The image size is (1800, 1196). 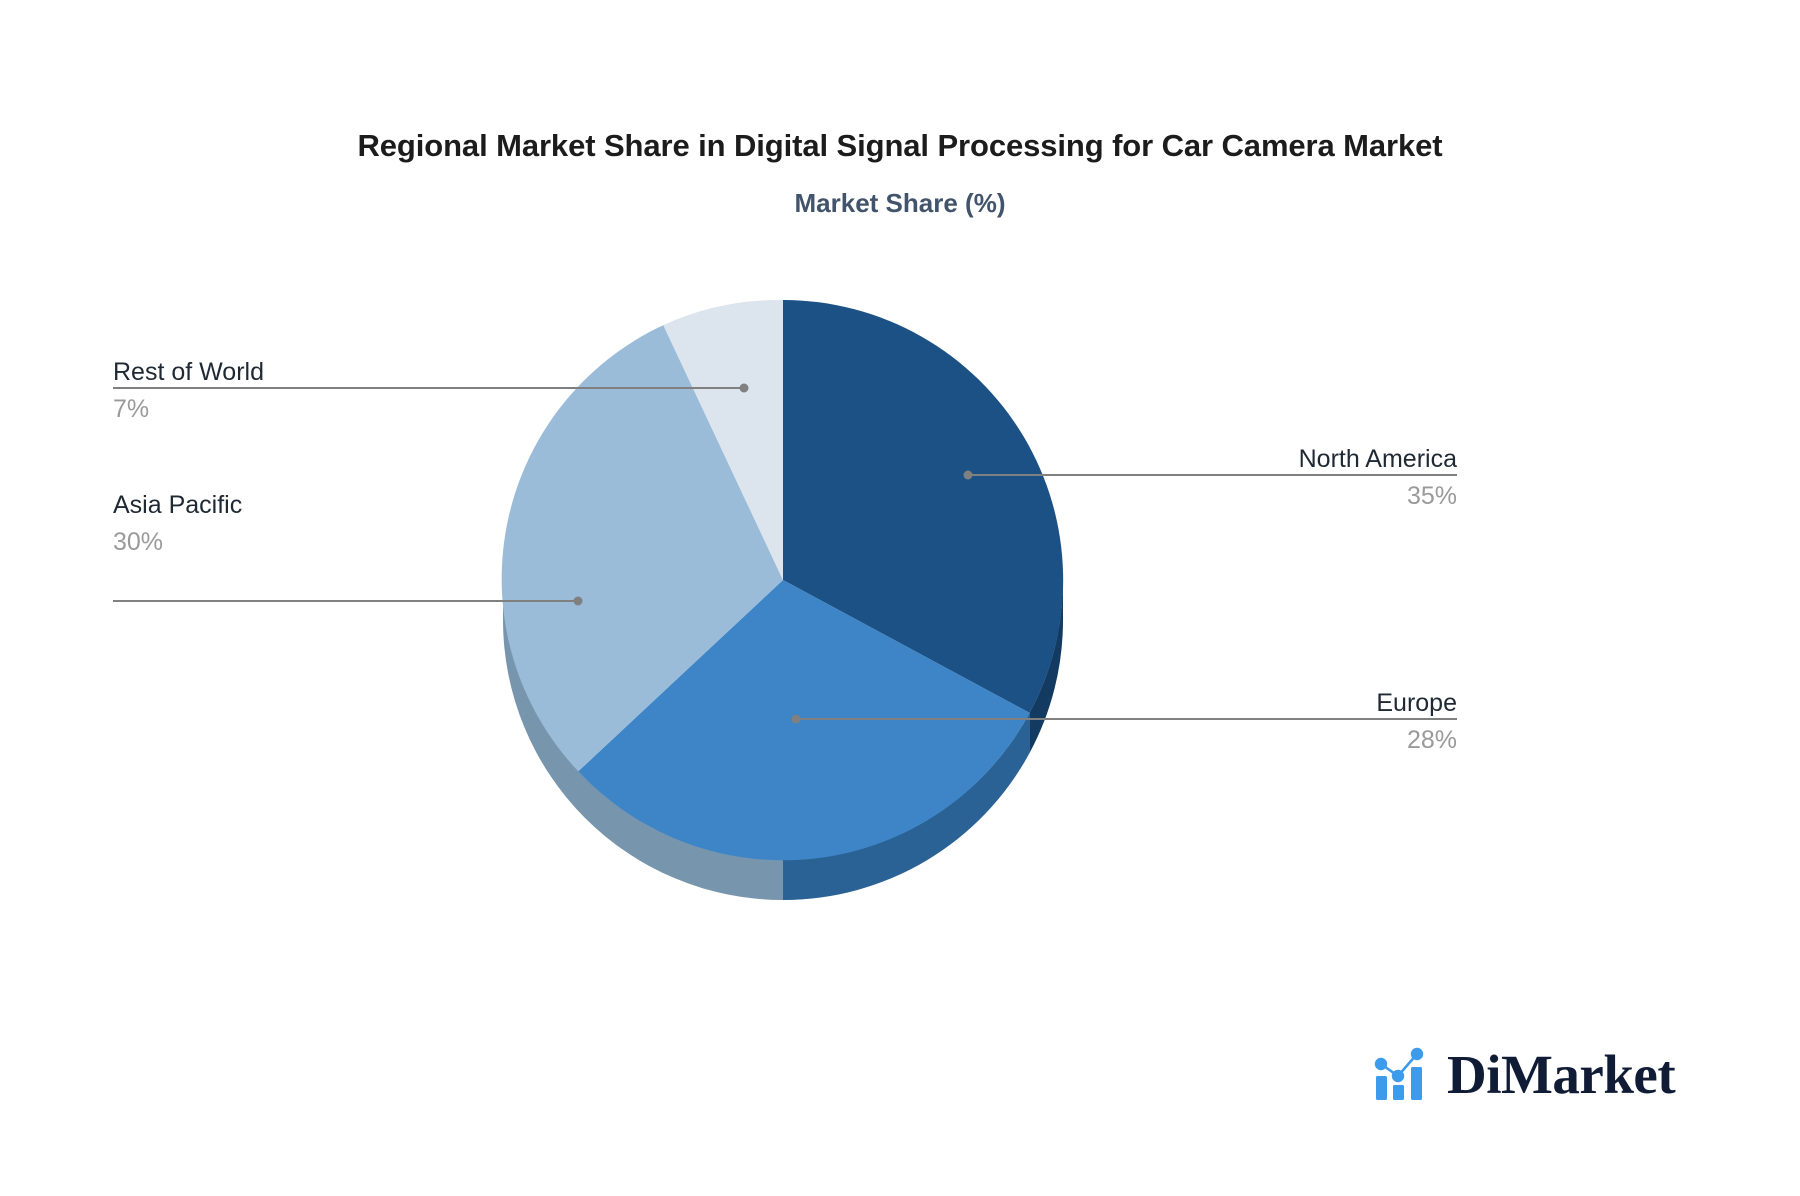 What do you see at coordinates (431, 388) in the screenshot?
I see `leader-line-rest-of-world` at bounding box center [431, 388].